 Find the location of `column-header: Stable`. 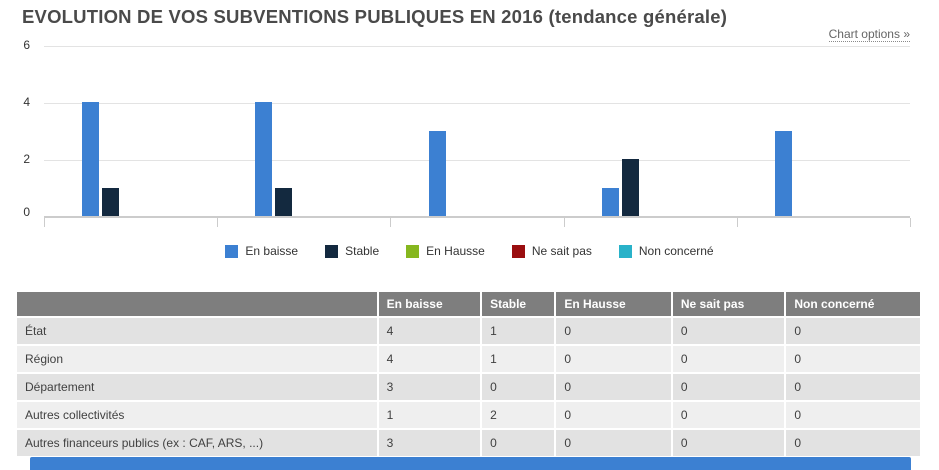

column-header: Stable is located at coordinates (518, 304).